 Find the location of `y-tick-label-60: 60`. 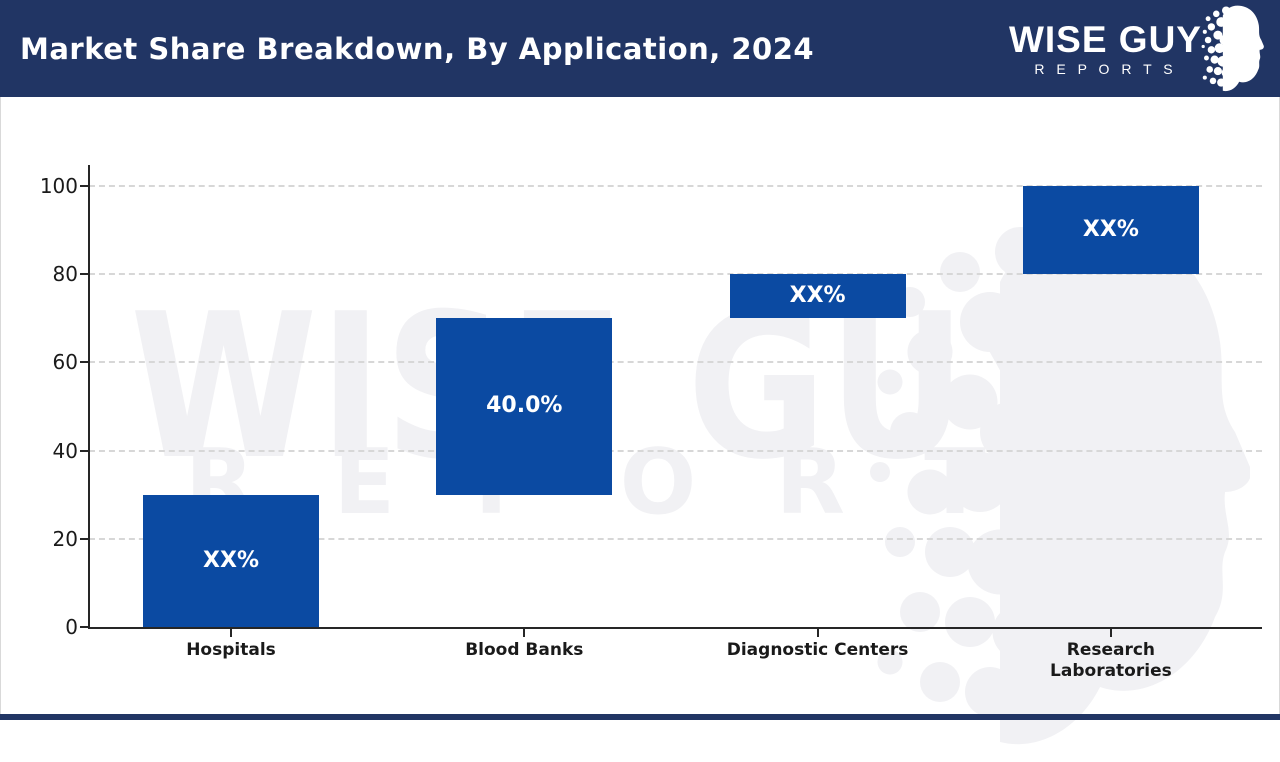

y-tick-label-60: 60 is located at coordinates (65, 362).